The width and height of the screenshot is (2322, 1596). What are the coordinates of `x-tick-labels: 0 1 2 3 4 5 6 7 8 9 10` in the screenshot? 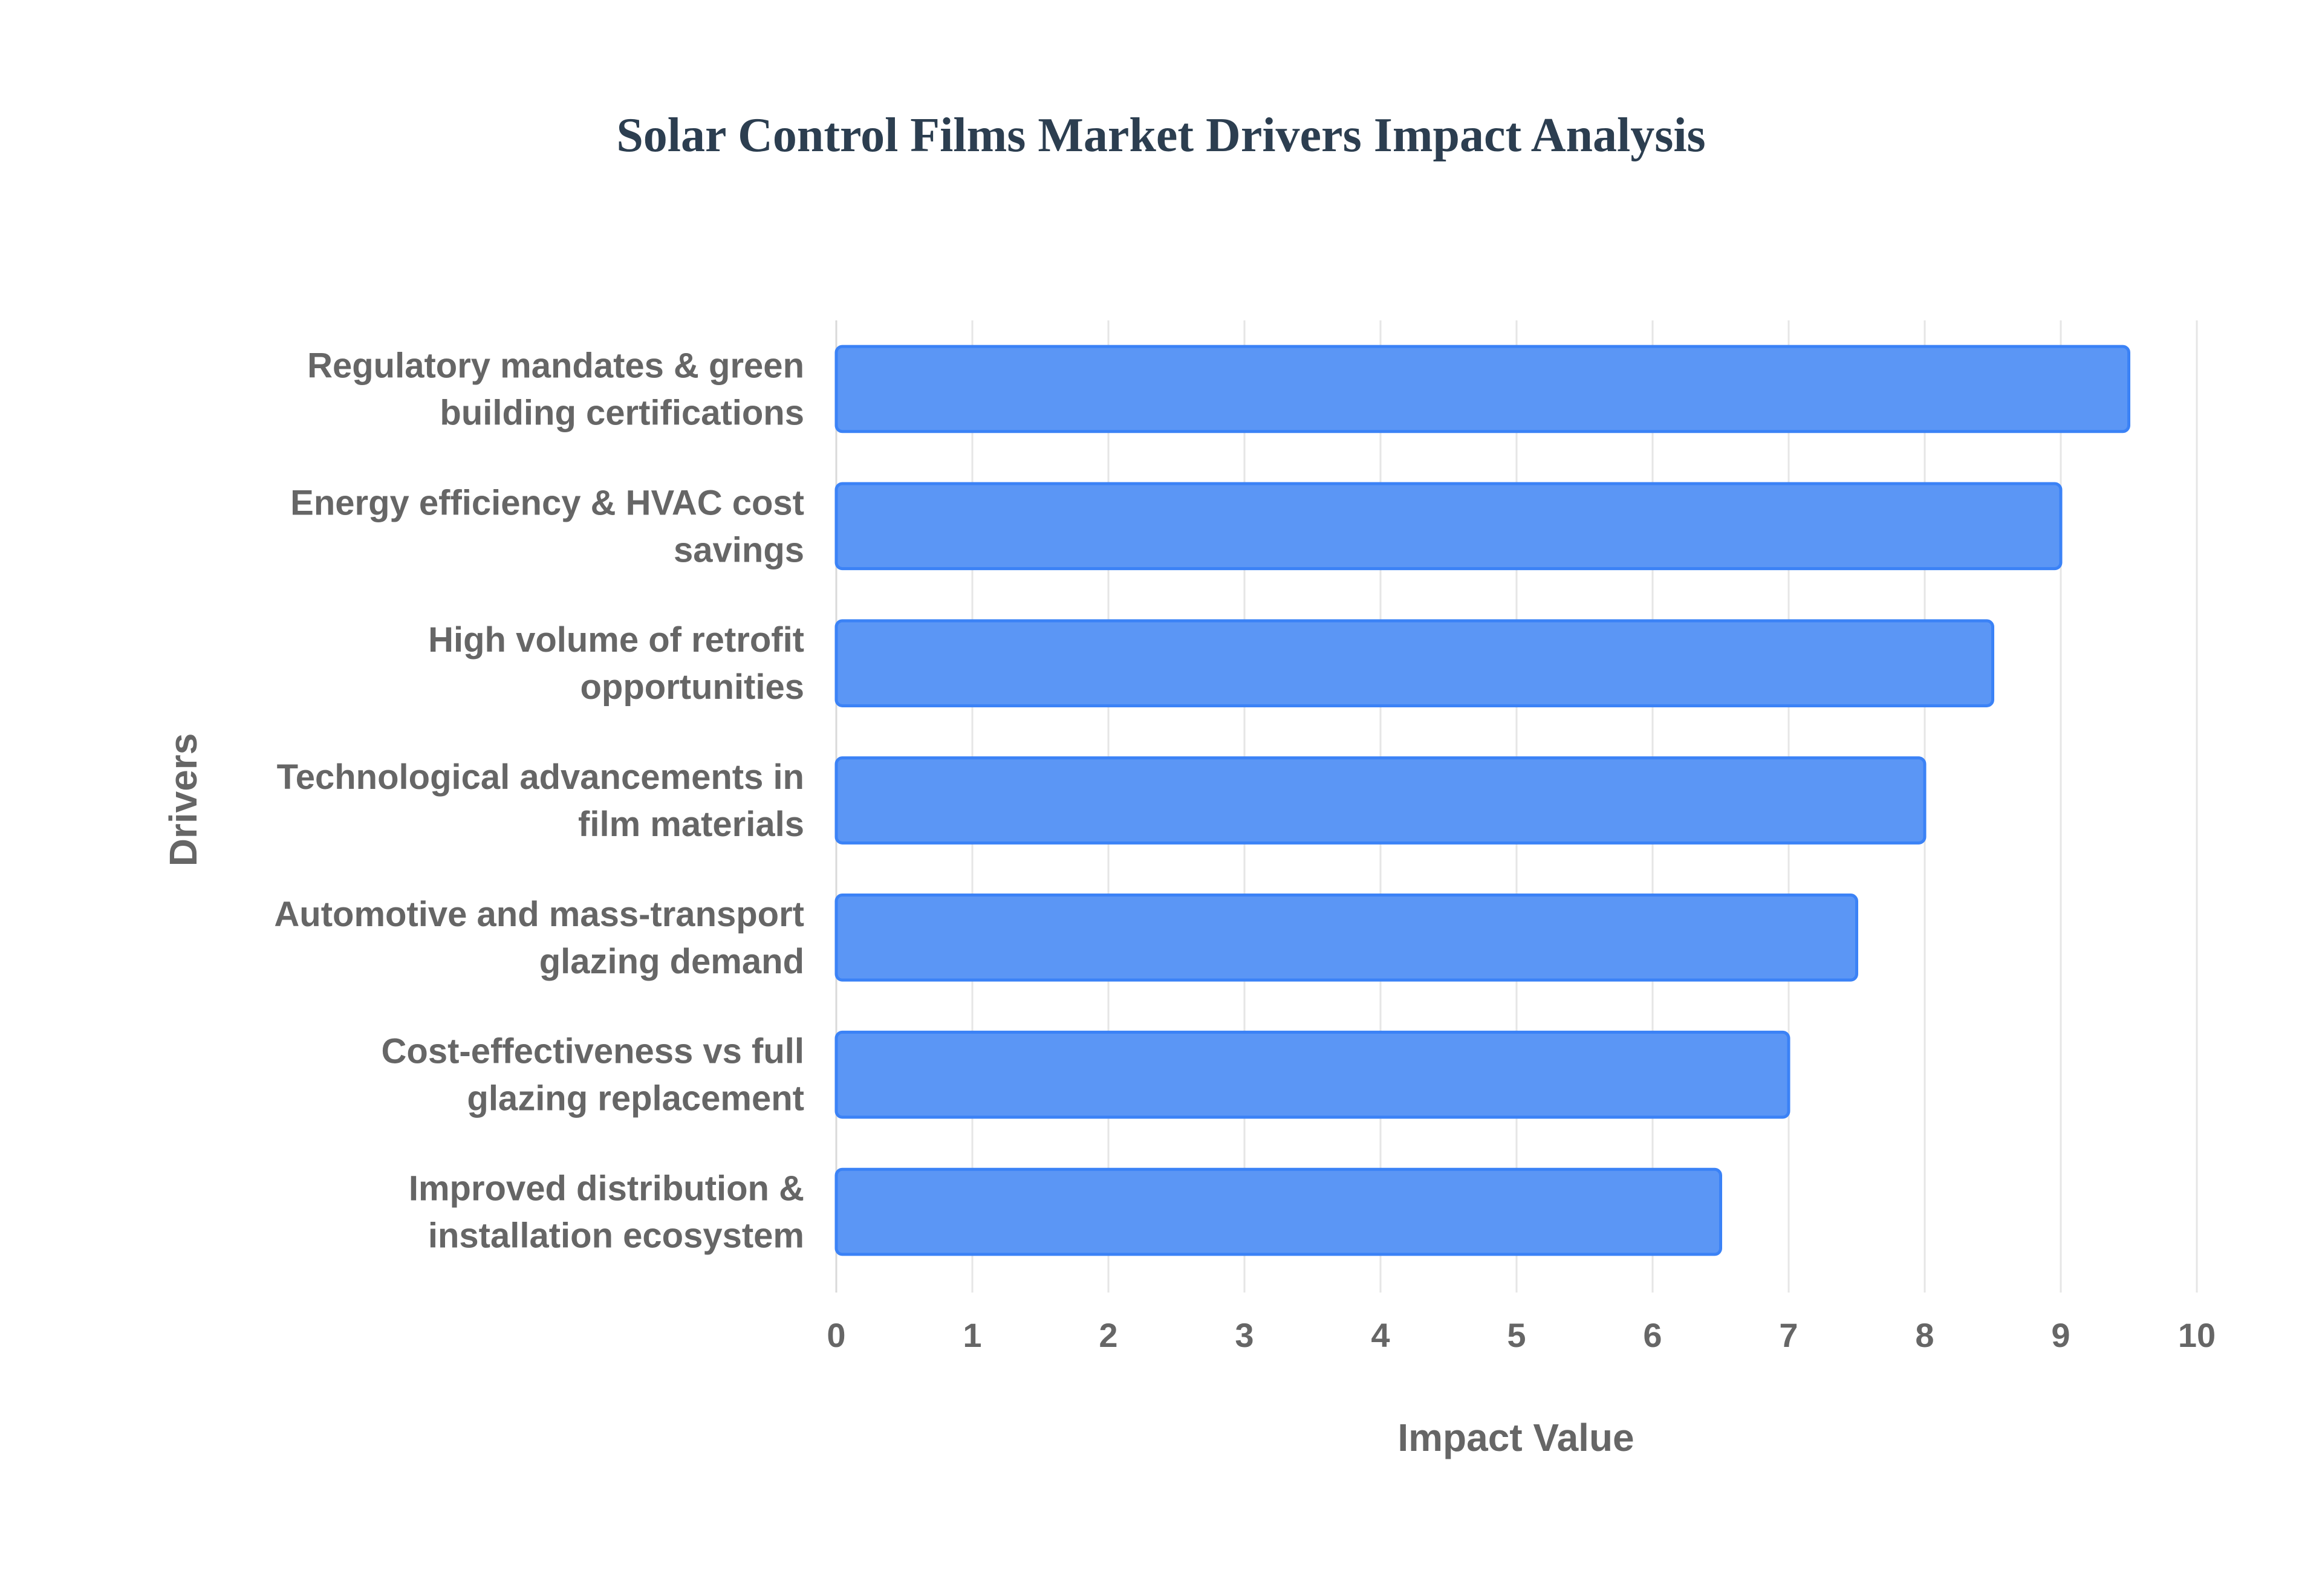 It's located at (1521, 1335).